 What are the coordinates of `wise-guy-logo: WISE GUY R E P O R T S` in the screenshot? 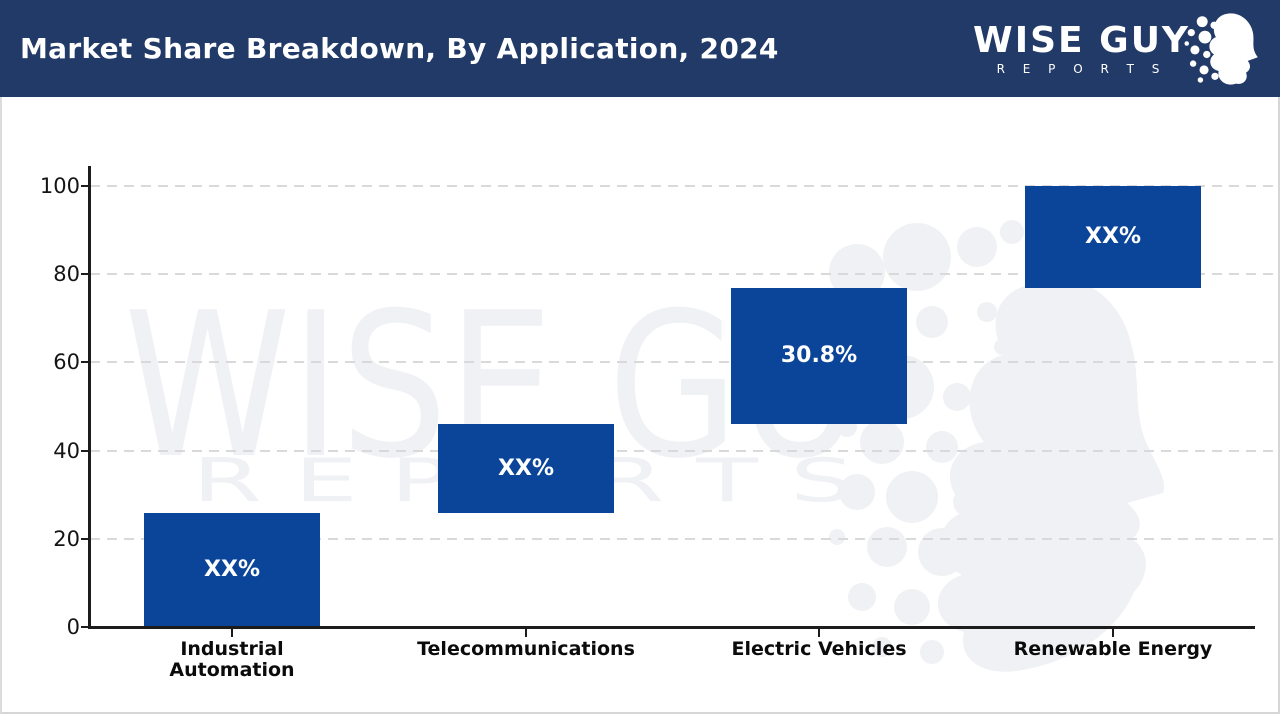 It's located at (1126, 49).